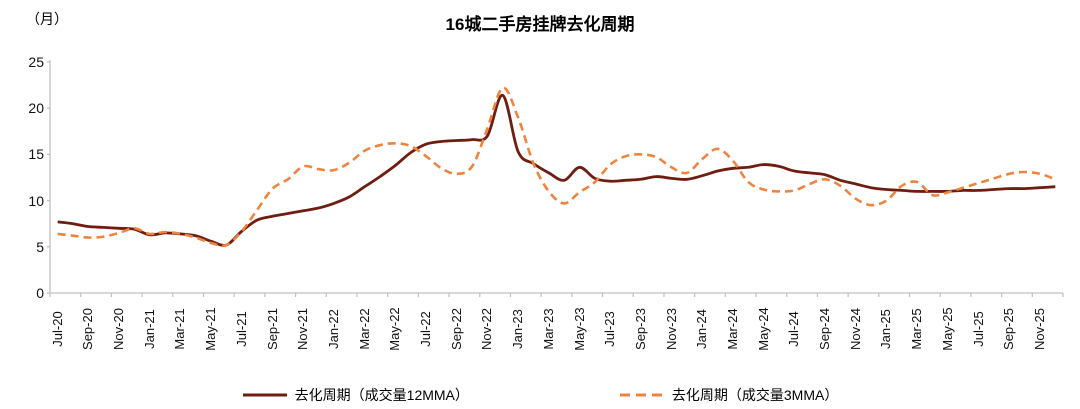  Describe the element at coordinates (641, 395) in the screenshot. I see `dashed-line-swatch-icon` at that location.